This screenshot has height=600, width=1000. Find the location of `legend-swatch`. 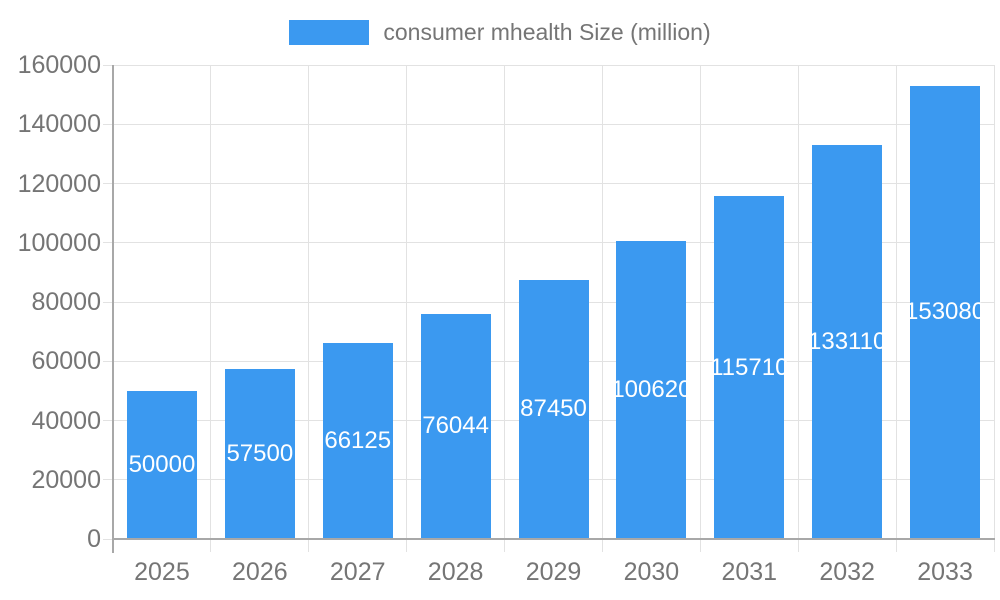

legend-swatch is located at coordinates (329, 32).